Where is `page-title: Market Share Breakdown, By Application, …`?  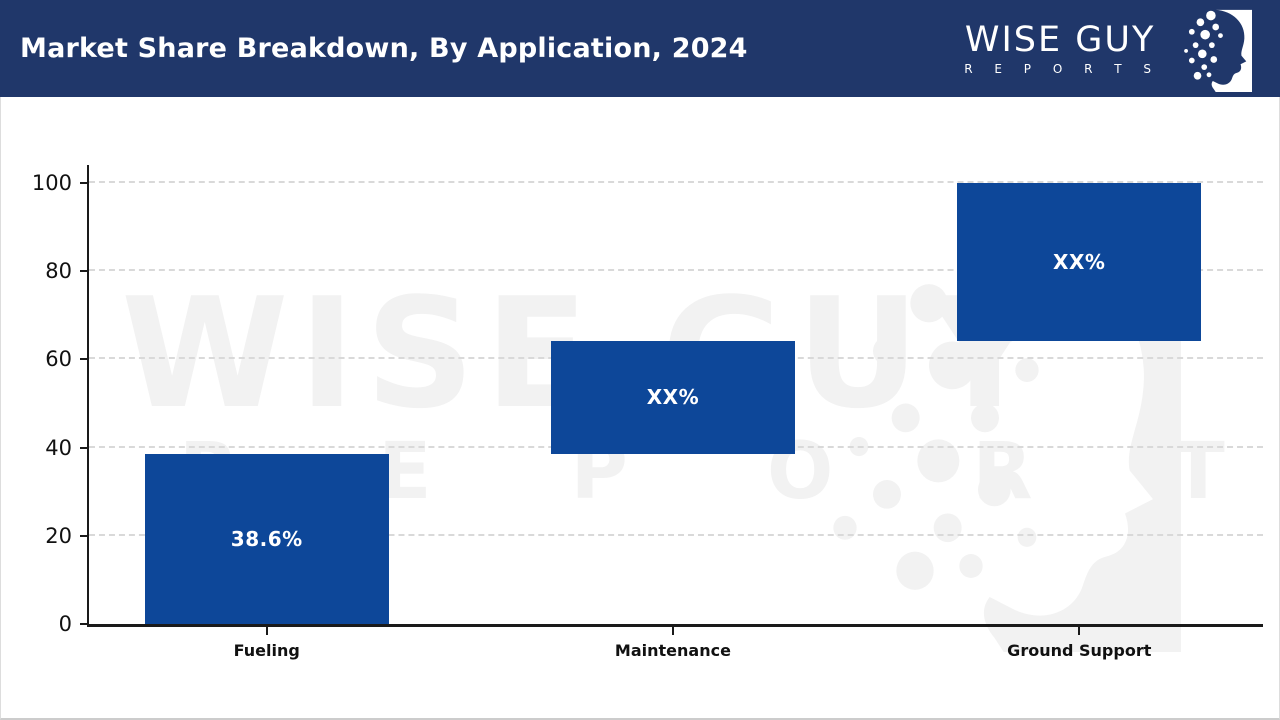 page-title: Market Share Breakdown, By Application, … is located at coordinates (384, 48).